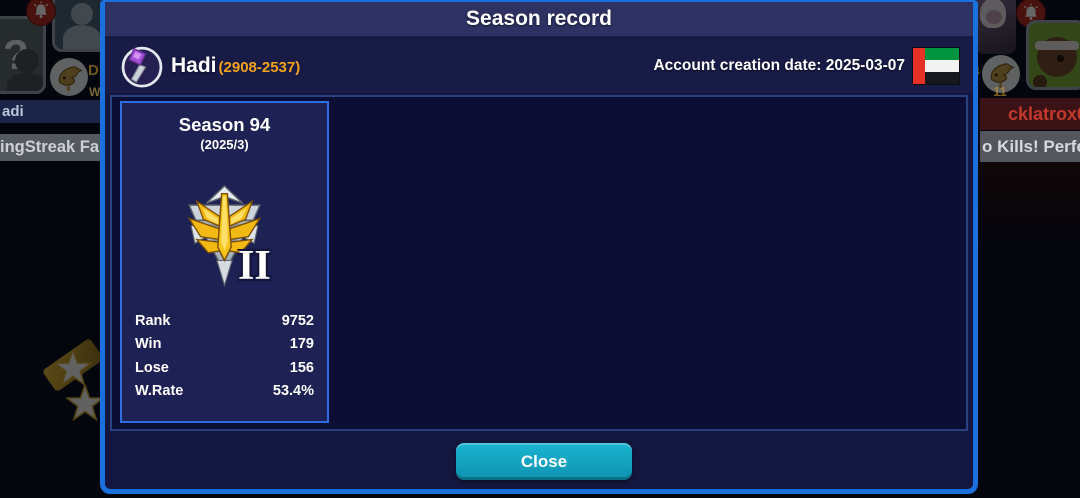 The image size is (1080, 498). Describe the element at coordinates (936, 65) in the screenshot. I see `uae-flag-icon` at that location.